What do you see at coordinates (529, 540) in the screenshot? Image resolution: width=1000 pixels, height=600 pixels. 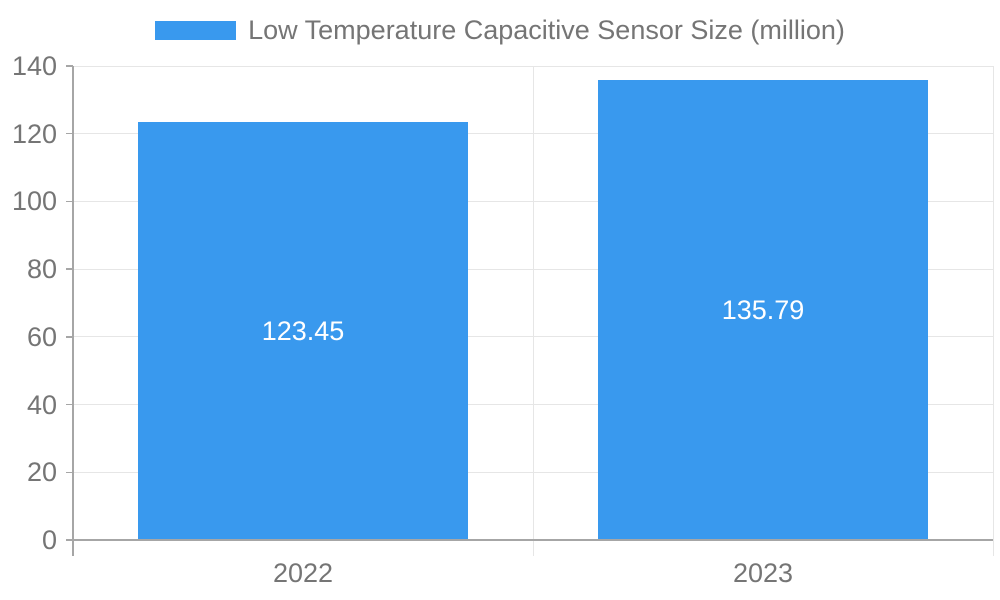 I see `x-axis-line` at bounding box center [529, 540].